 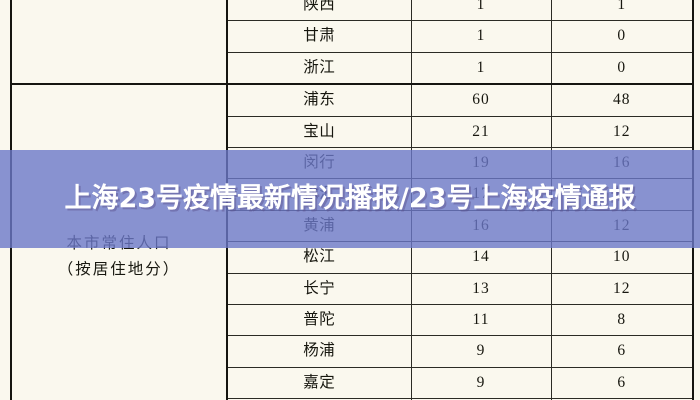 I want to click on table-row, so click(x=352, y=399).